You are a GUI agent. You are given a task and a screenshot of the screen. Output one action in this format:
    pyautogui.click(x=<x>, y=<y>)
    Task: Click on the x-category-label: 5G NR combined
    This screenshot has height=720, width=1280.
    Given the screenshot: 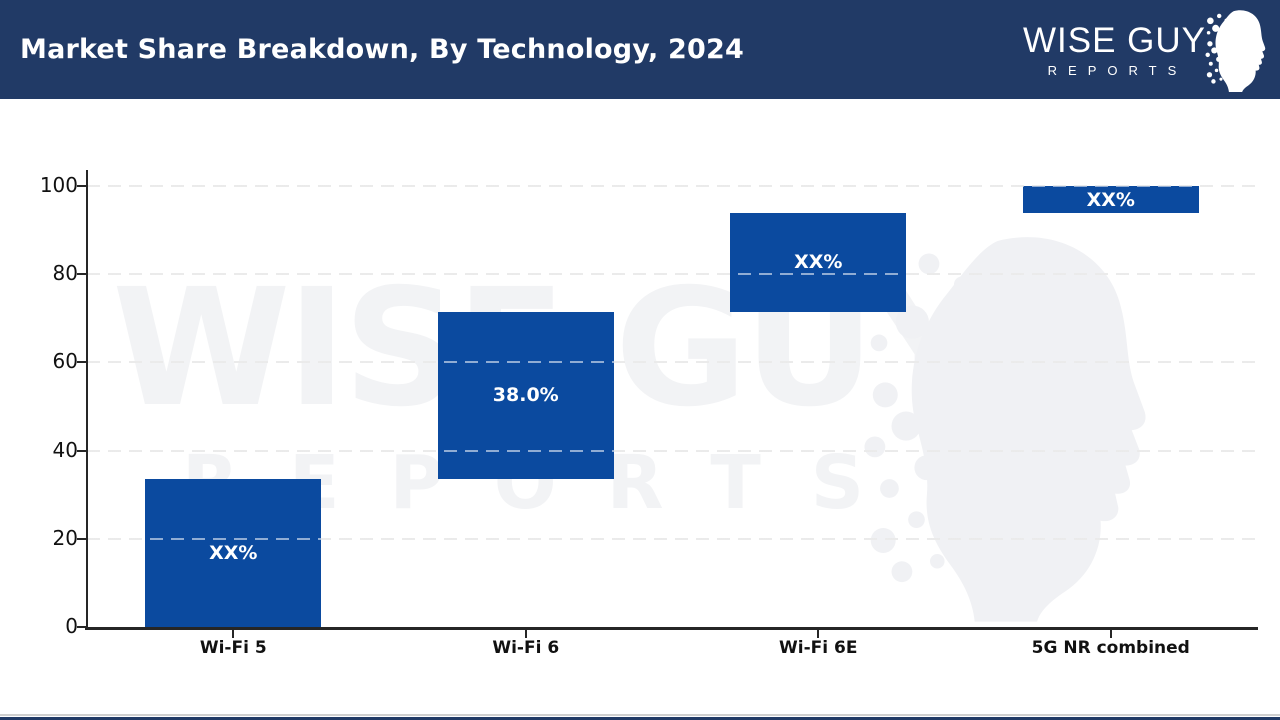 What is the action you would take?
    pyautogui.click(x=1110, y=648)
    